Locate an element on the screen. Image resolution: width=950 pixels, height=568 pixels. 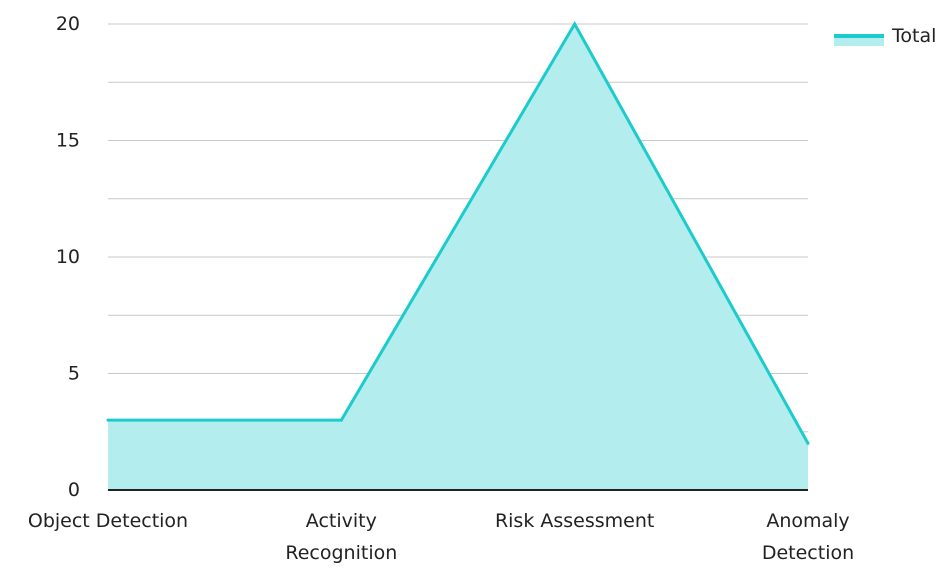
y-axis: 0 5 10 15 20 is located at coordinates (68, 257).